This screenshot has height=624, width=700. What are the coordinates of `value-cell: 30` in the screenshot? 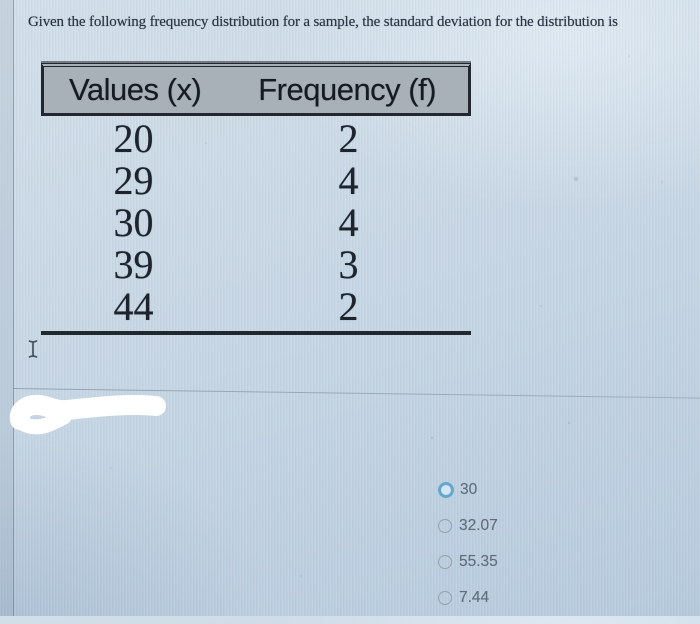 It's located at (133, 222).